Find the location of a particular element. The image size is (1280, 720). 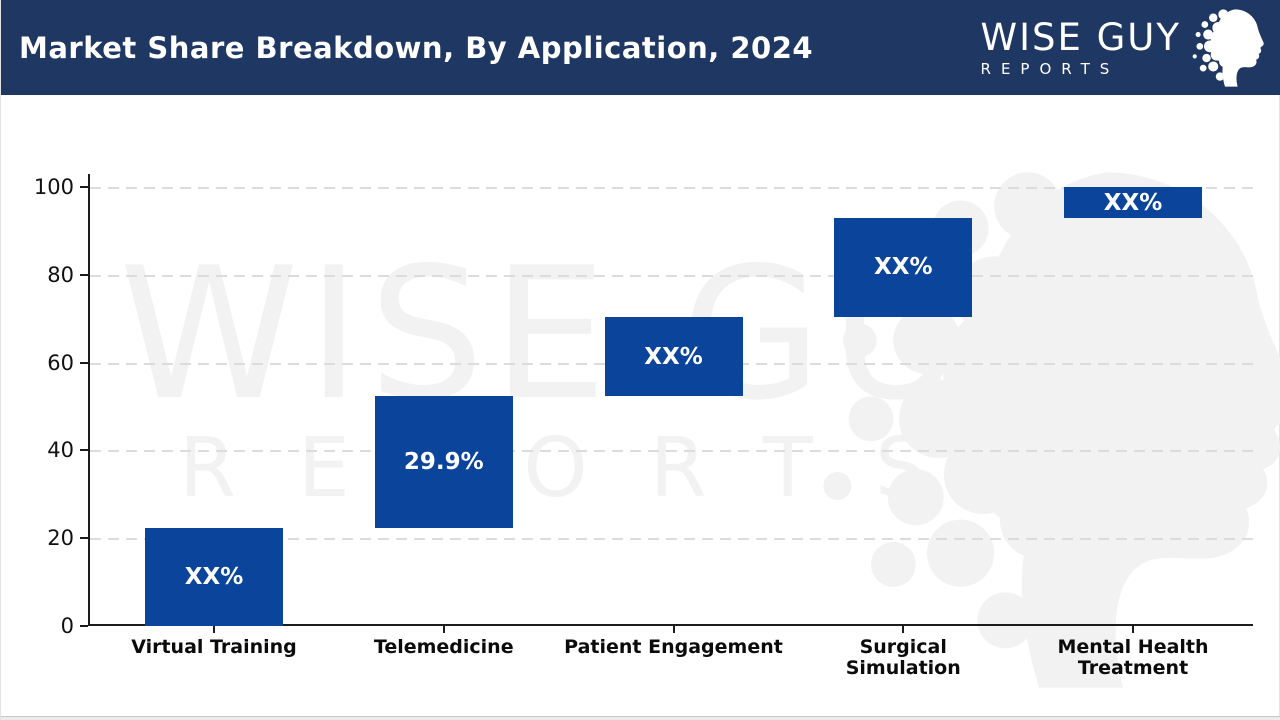

y-tick-label: 40 is located at coordinates (60, 450).